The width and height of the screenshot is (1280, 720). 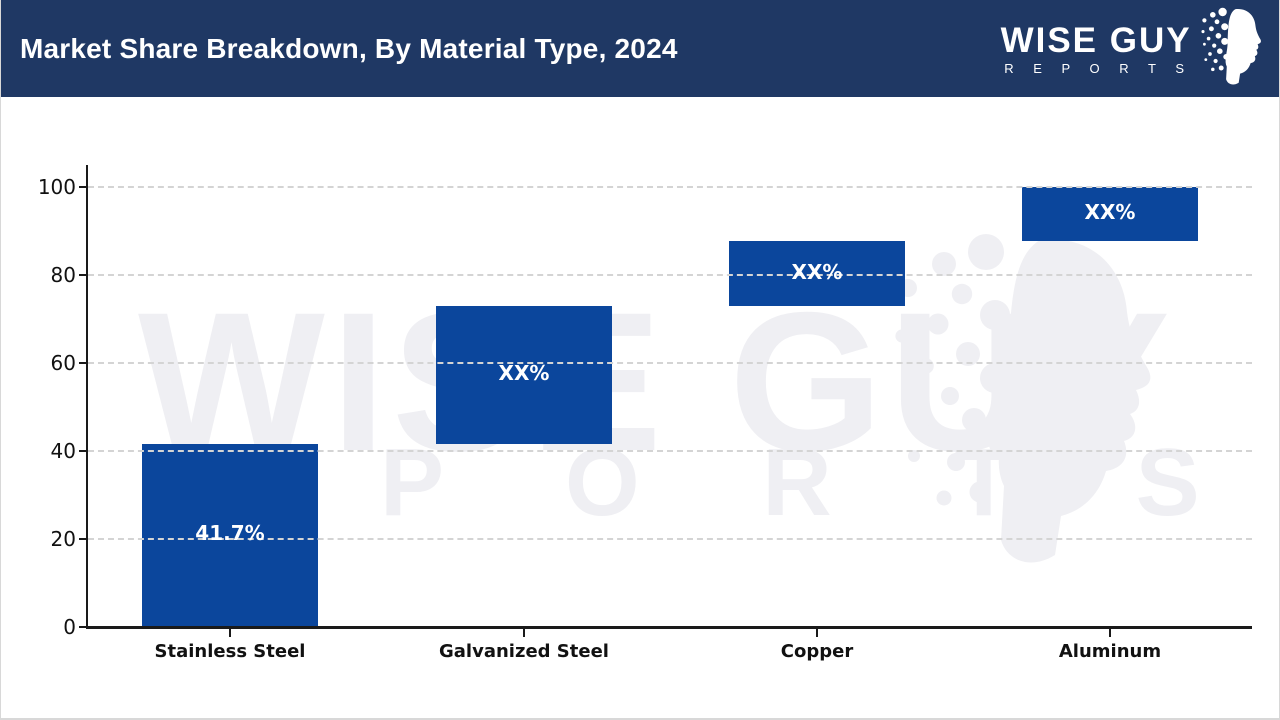 What do you see at coordinates (1098, 68) in the screenshot?
I see `logo-line2: R E P O R T S` at bounding box center [1098, 68].